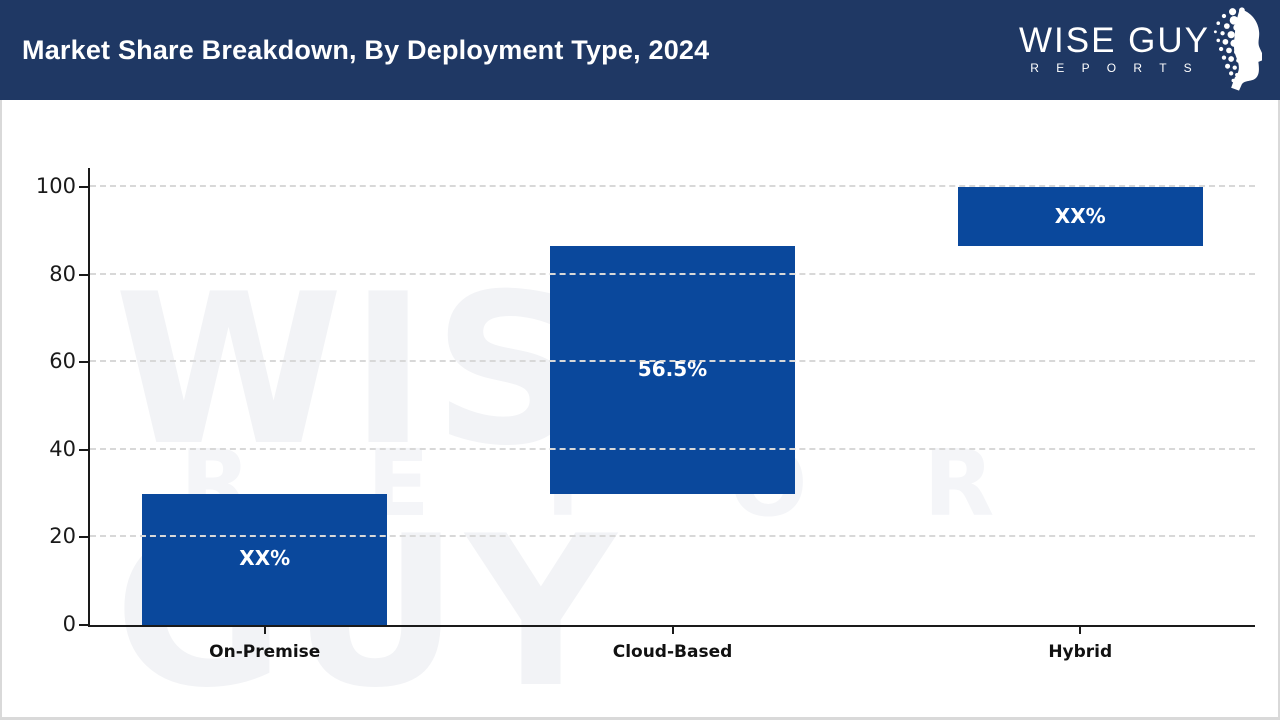  I want to click on brand-name: WISE GUY, so click(1114, 40).